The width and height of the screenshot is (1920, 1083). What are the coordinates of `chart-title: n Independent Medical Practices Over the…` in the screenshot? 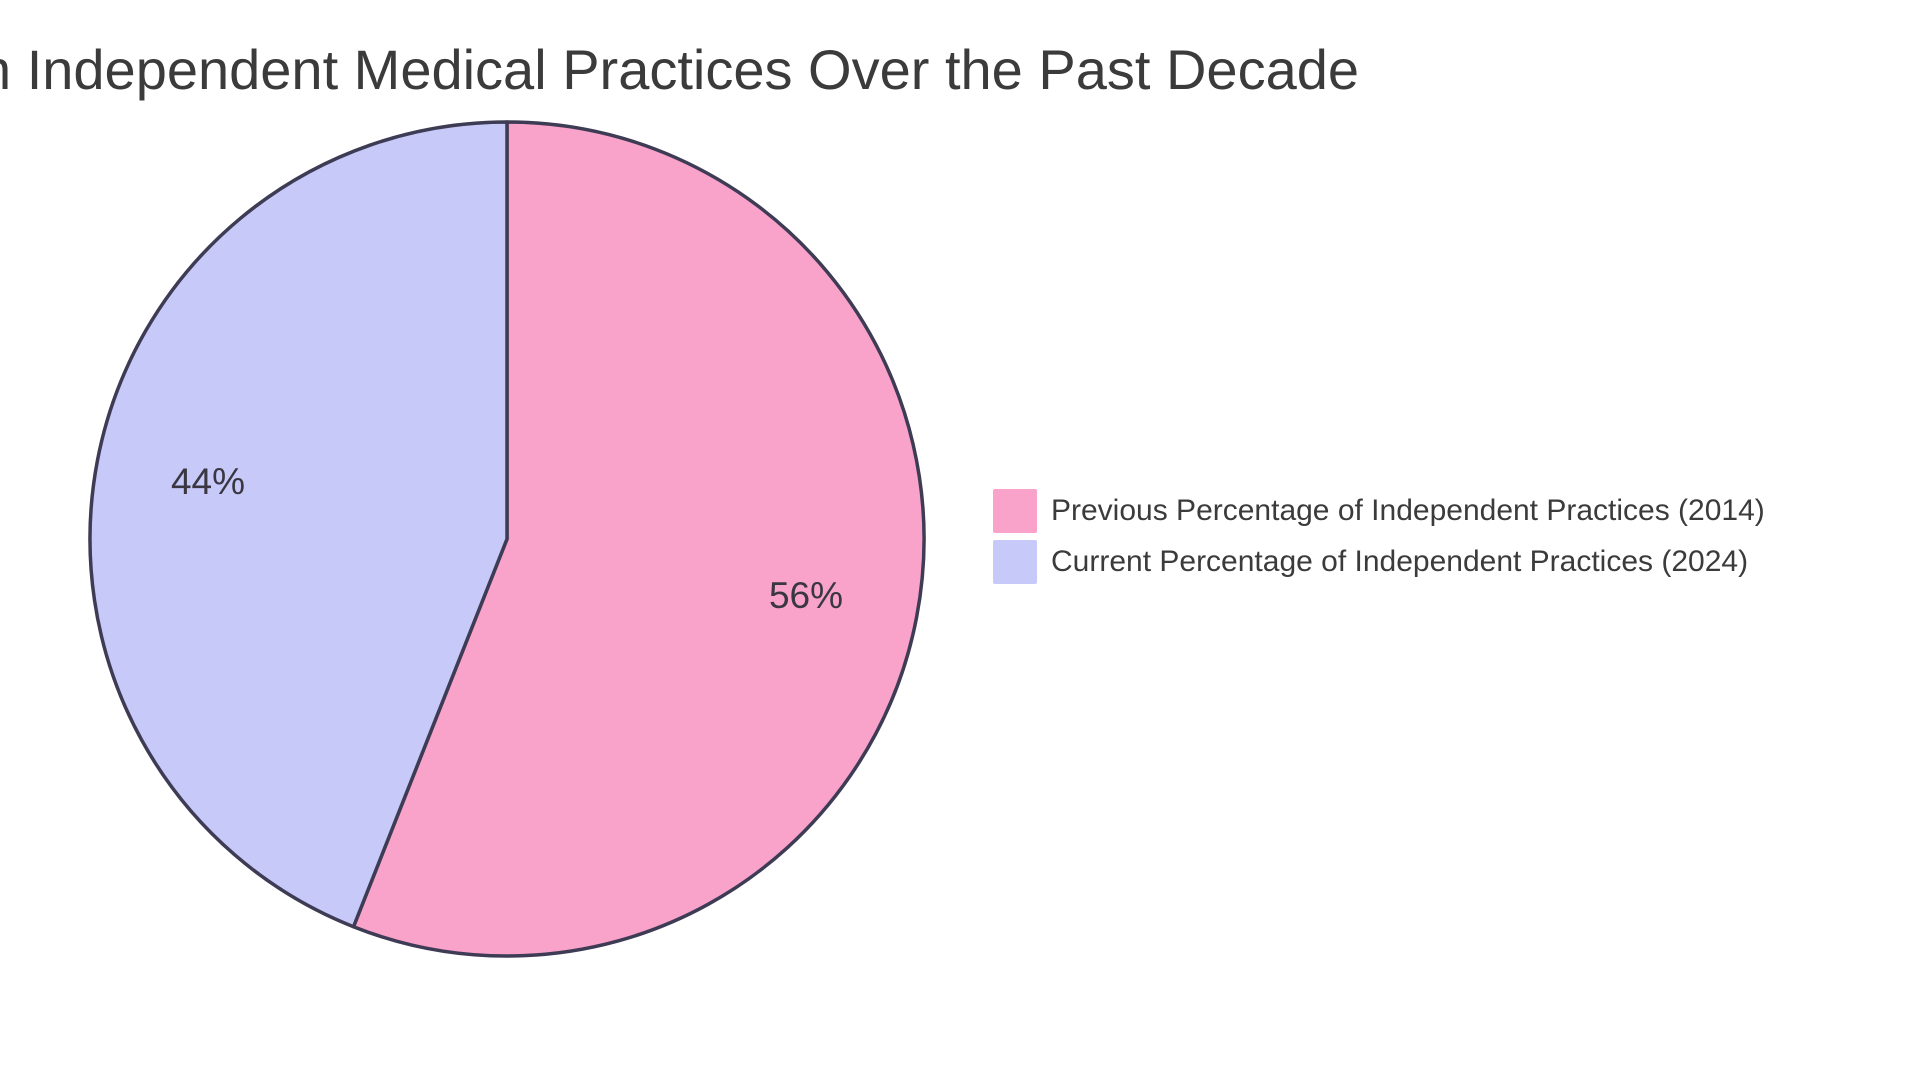 It's located at (679, 69).